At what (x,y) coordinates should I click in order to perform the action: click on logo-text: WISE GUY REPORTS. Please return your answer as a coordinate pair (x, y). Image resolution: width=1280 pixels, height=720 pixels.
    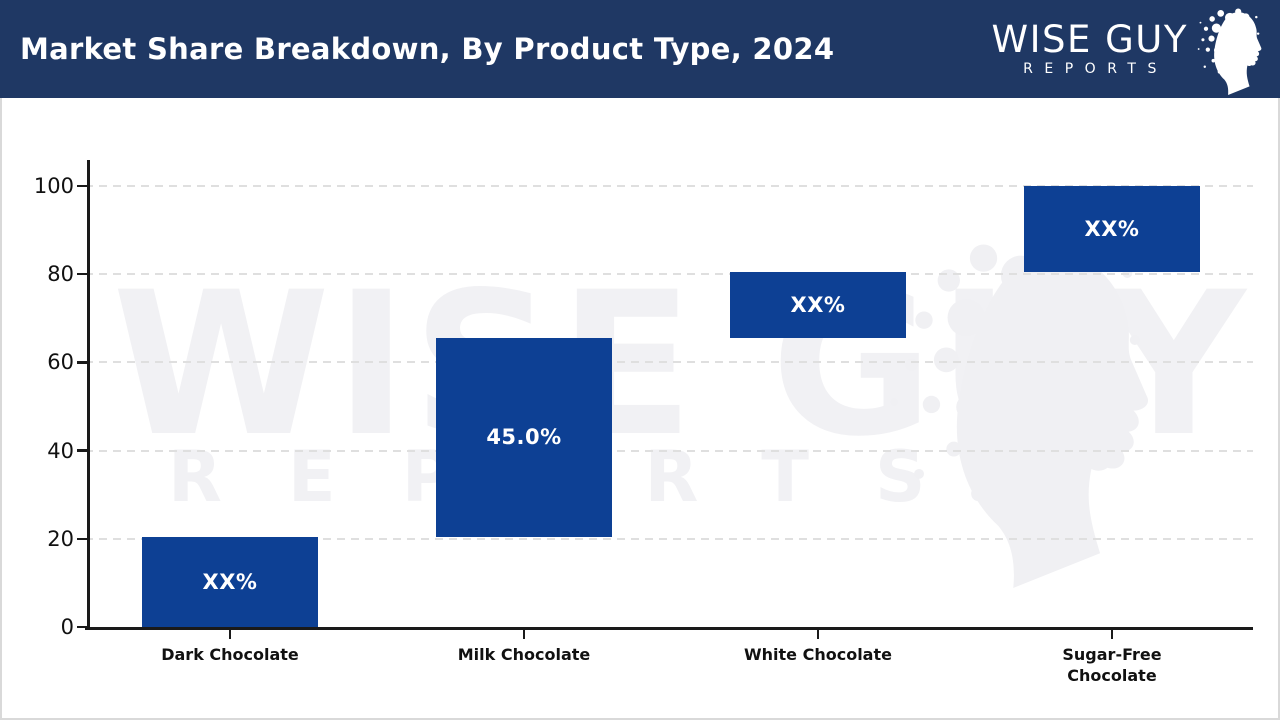
    Looking at the image, I should click on (1089, 47).